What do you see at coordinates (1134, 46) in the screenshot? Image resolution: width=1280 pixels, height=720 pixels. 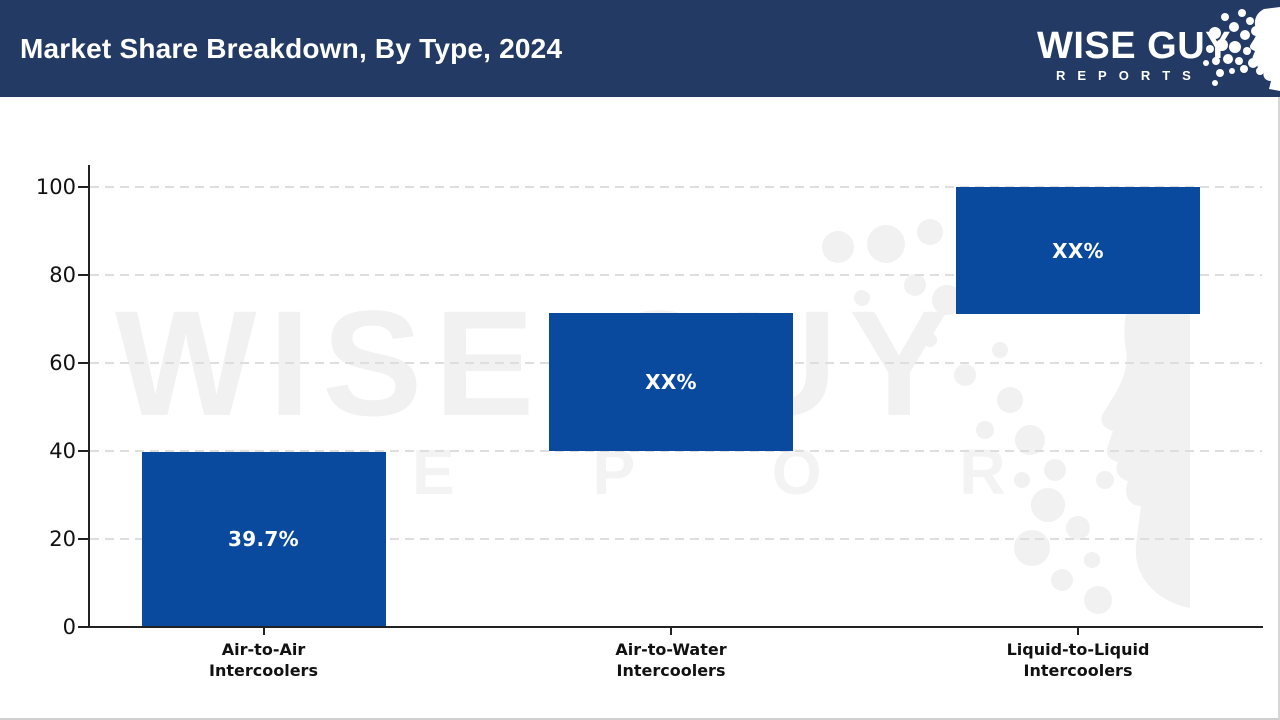 I see `svg-text: WISE GUY` at bounding box center [1134, 46].